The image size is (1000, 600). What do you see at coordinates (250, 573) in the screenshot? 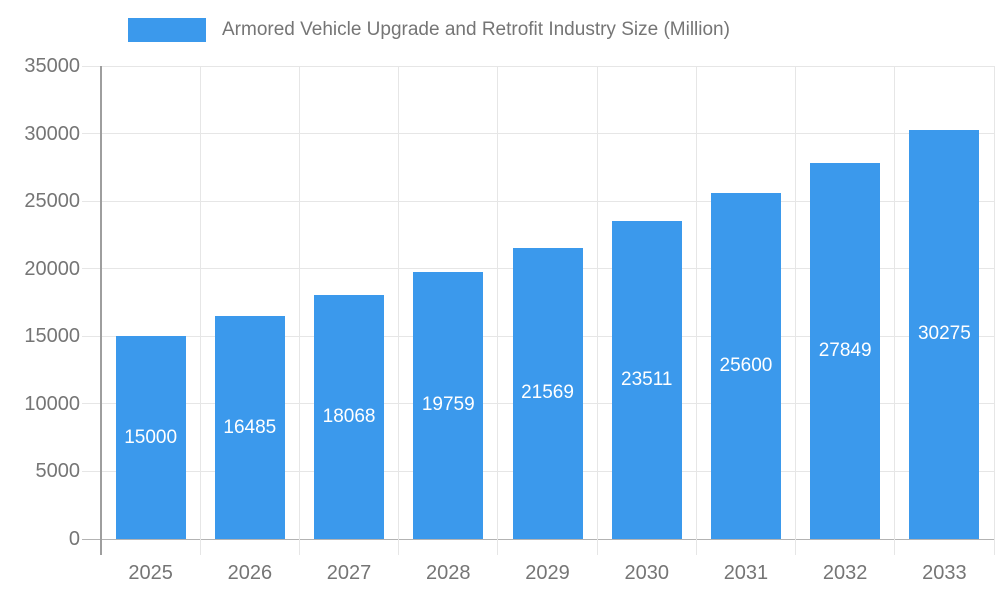
I see `x-tick-label: 2026` at bounding box center [250, 573].